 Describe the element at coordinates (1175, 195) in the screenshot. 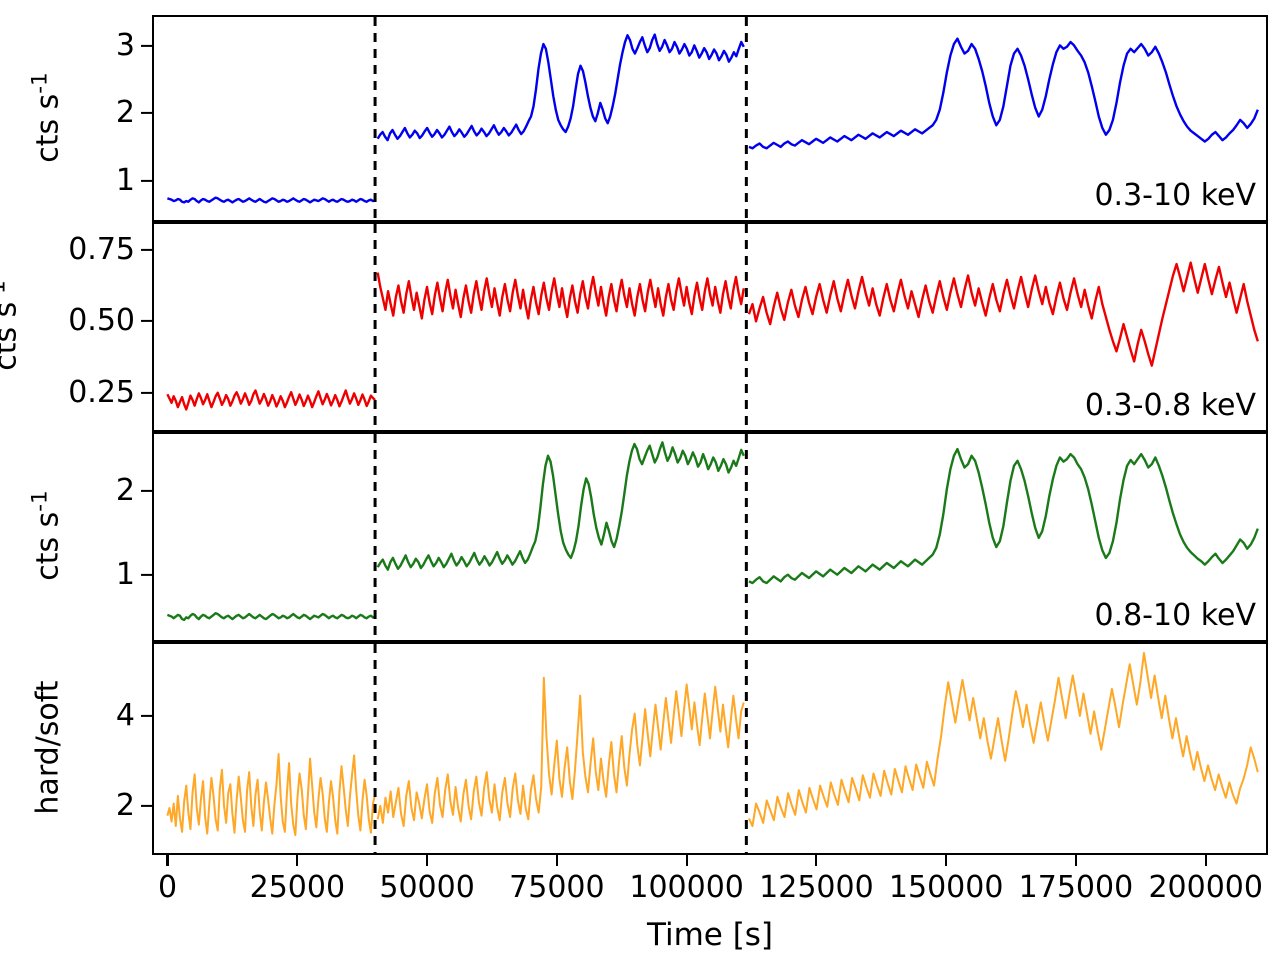

I see `total-band-lightcurve-band-annotation: 0.3-10 keV` at that location.